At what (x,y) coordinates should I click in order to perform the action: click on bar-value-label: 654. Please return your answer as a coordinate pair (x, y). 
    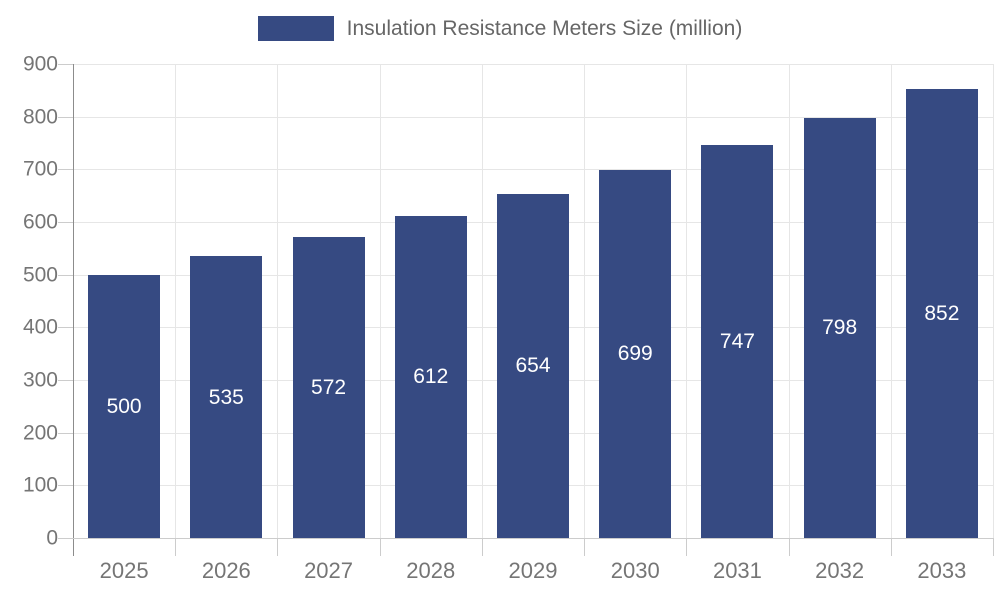
    Looking at the image, I should click on (533, 366).